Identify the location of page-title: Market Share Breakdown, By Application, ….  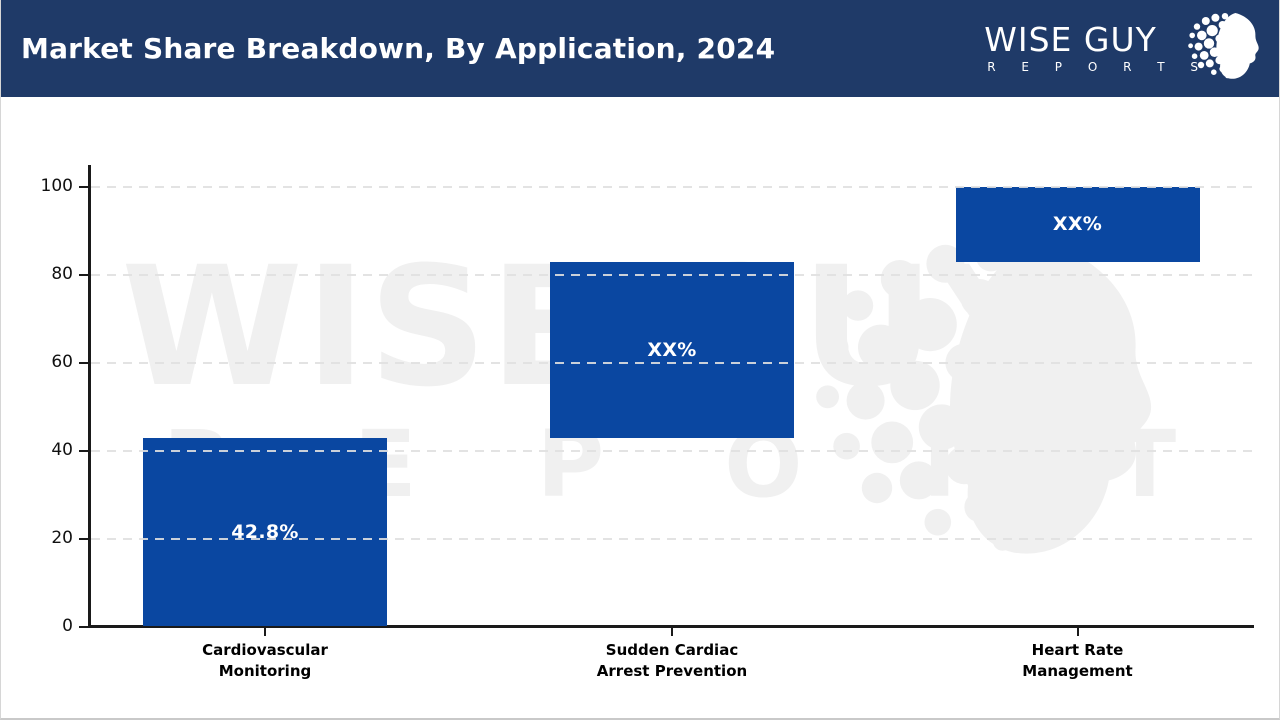
(398, 48).